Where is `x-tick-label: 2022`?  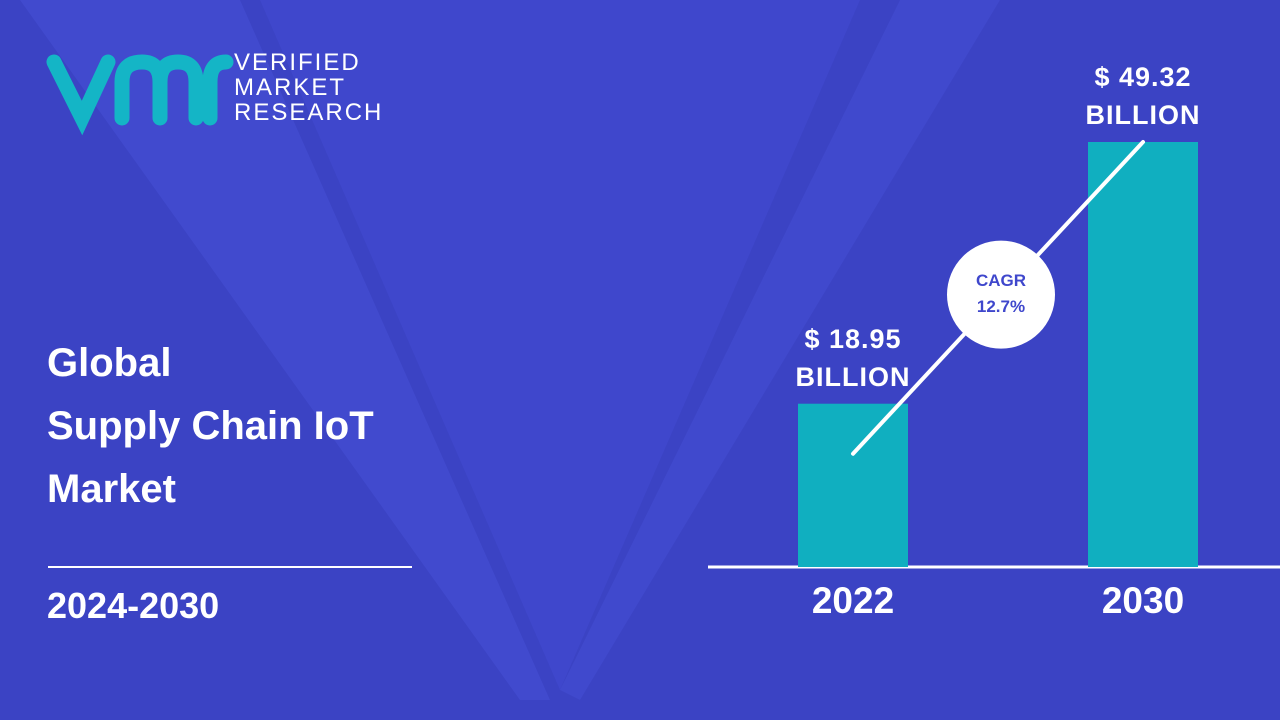 x-tick-label: 2022 is located at coordinates (853, 600).